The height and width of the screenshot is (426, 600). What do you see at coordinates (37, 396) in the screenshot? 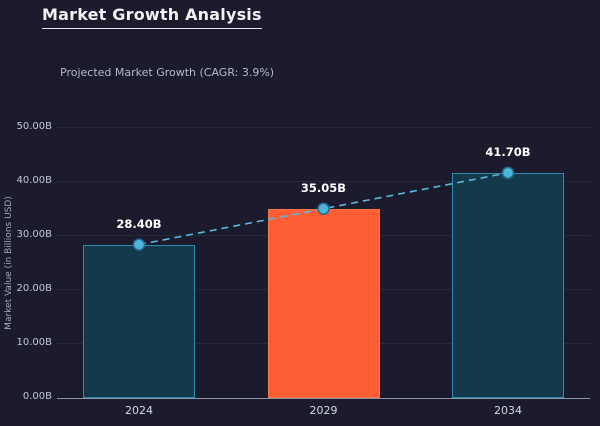
I see `y-tick-0.00B: 0.00B` at bounding box center [37, 396].